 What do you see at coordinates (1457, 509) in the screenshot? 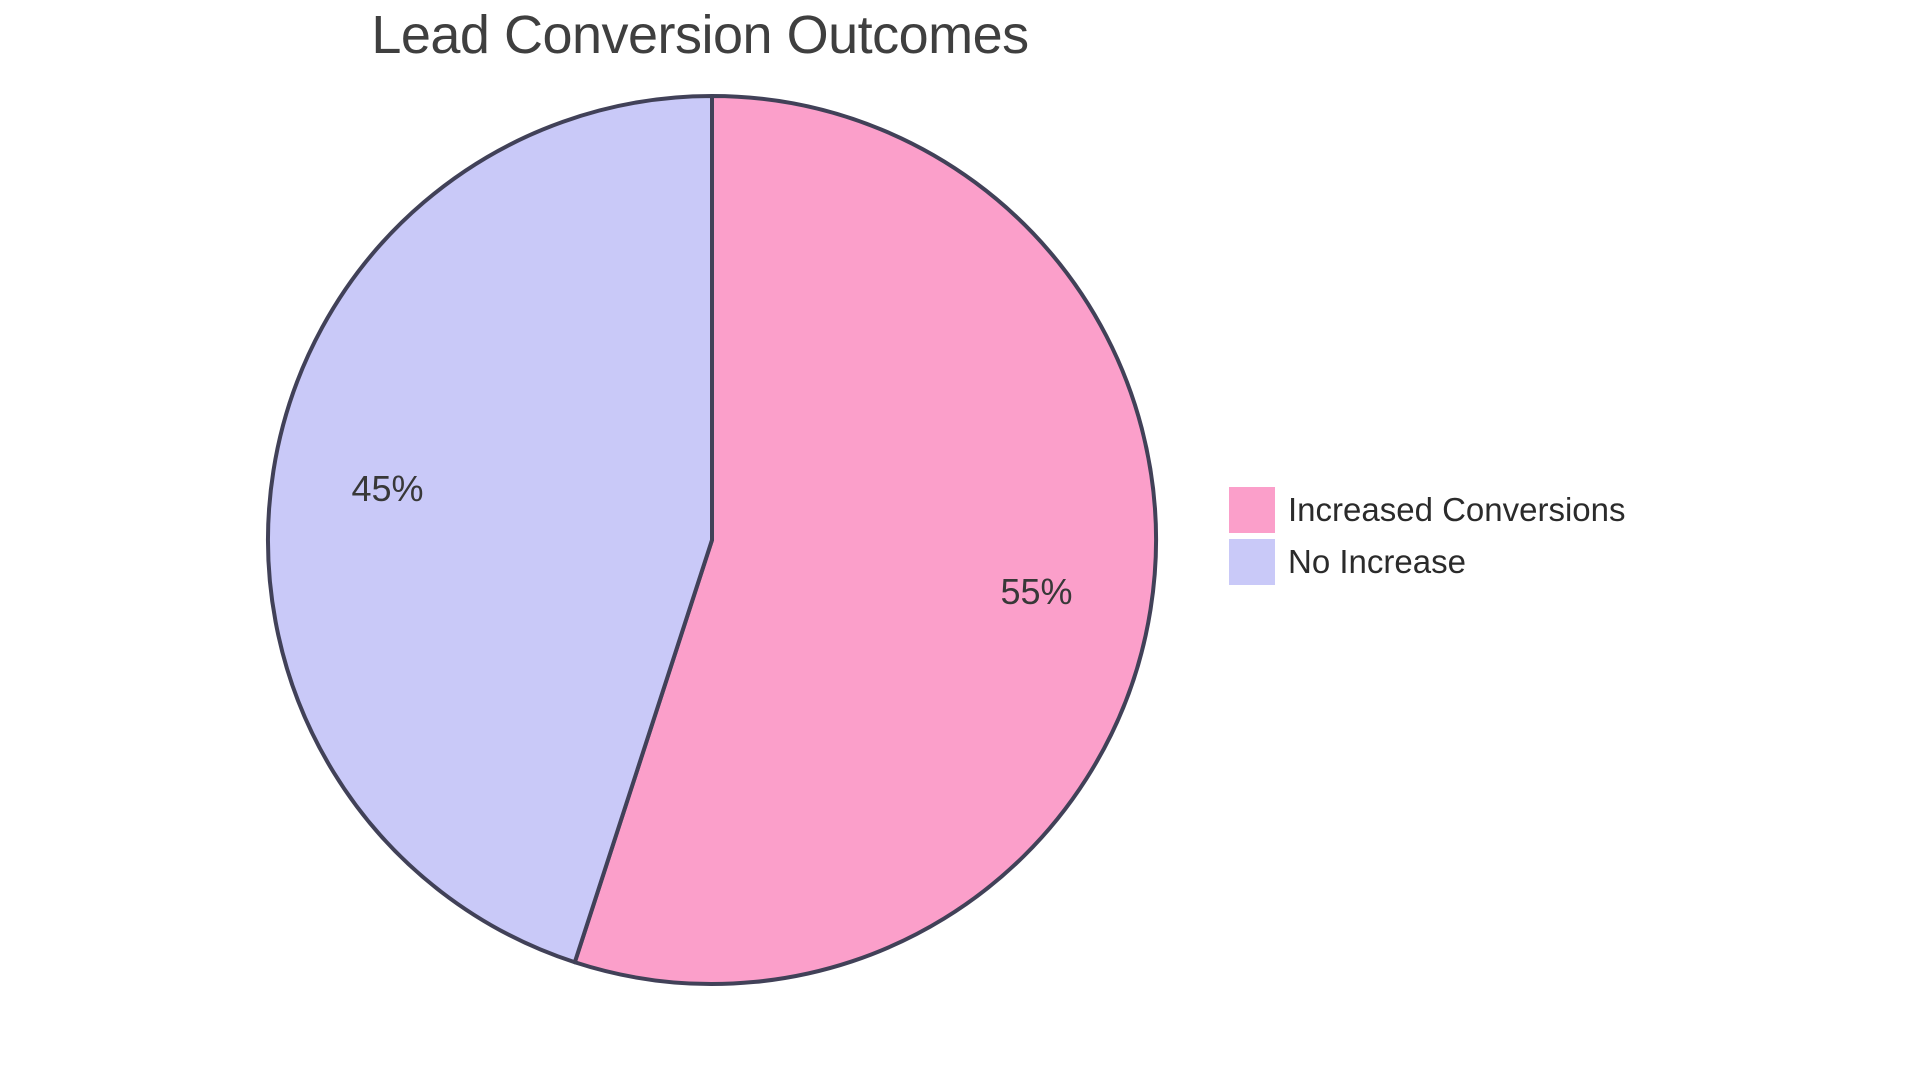
I see `legend-label-increased-conversions: Increased Conversions` at bounding box center [1457, 509].